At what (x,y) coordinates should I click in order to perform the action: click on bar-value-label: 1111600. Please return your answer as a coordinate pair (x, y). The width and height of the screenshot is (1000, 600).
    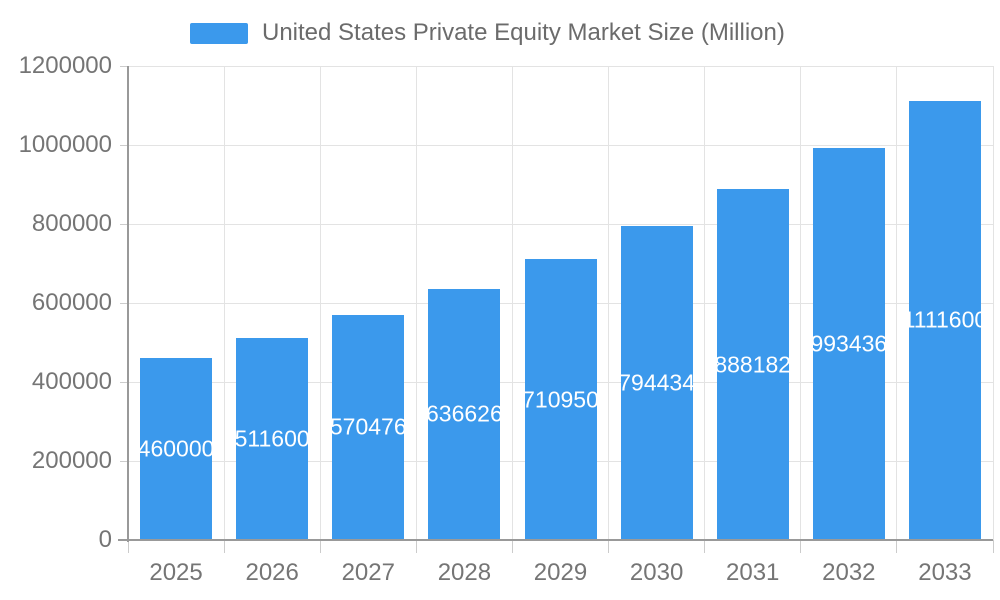
    Looking at the image, I should click on (945, 319).